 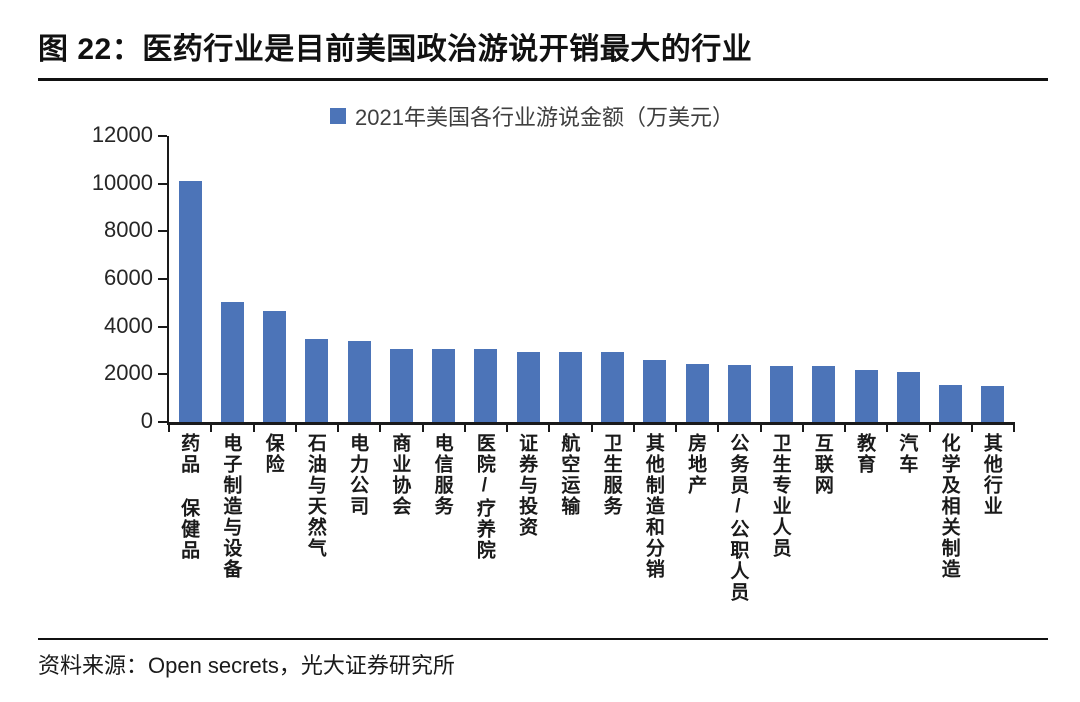 I want to click on x-category-label: 保险, so click(x=273, y=454).